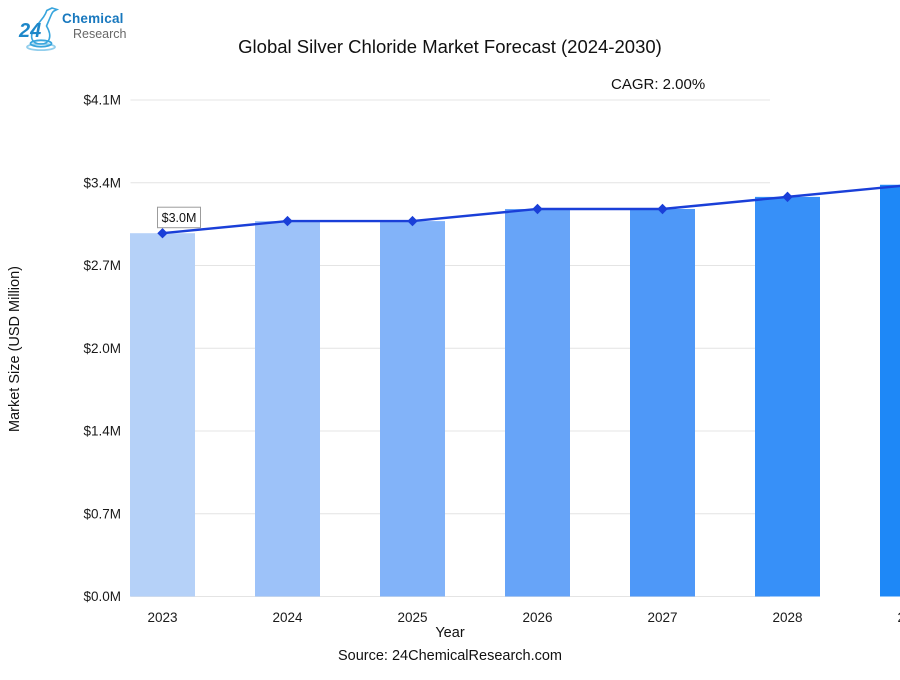  I want to click on y-tick-label: $0.7M, so click(102, 513).